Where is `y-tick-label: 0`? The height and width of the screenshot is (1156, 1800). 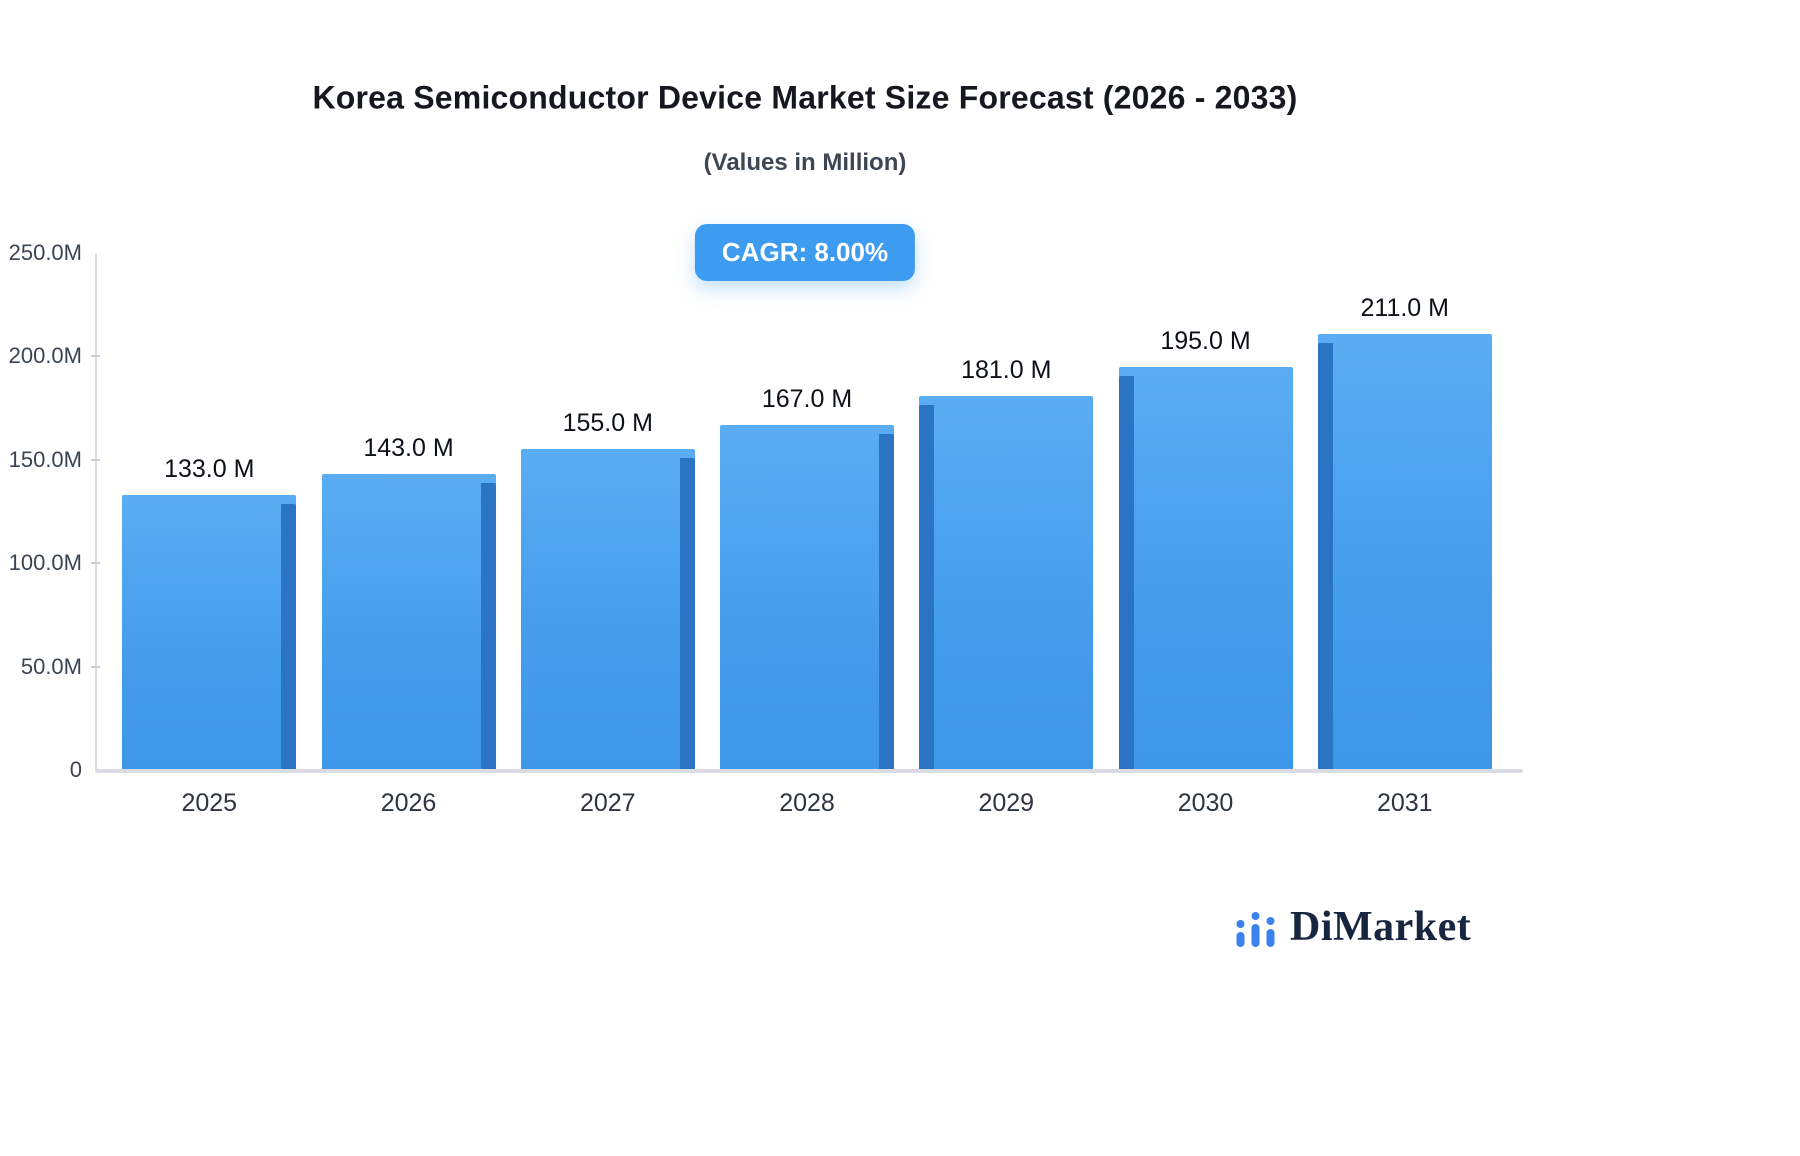 y-tick-label: 0 is located at coordinates (75, 769).